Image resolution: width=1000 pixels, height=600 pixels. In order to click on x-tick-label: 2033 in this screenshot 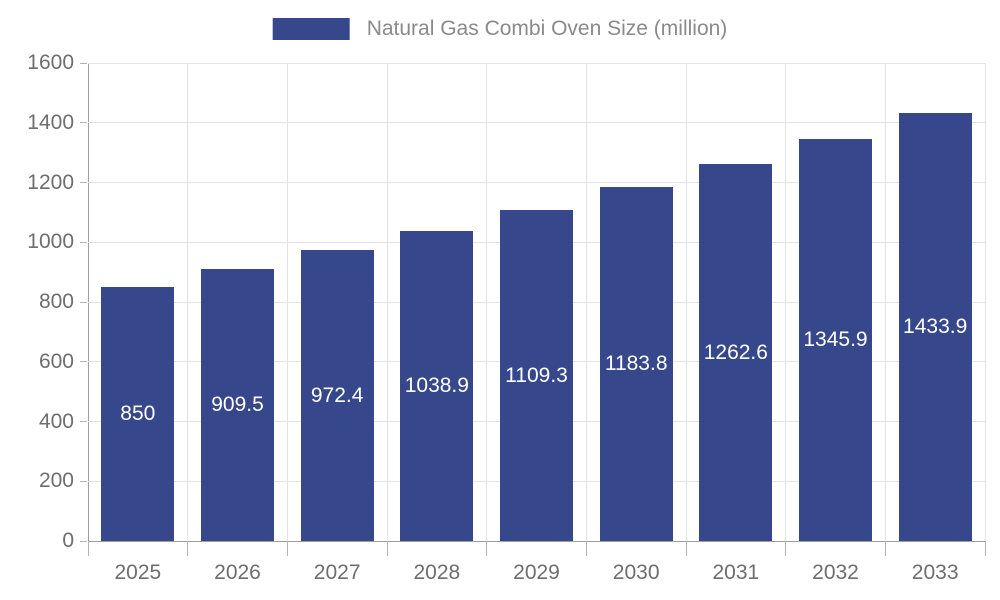, I will do `click(935, 572)`.